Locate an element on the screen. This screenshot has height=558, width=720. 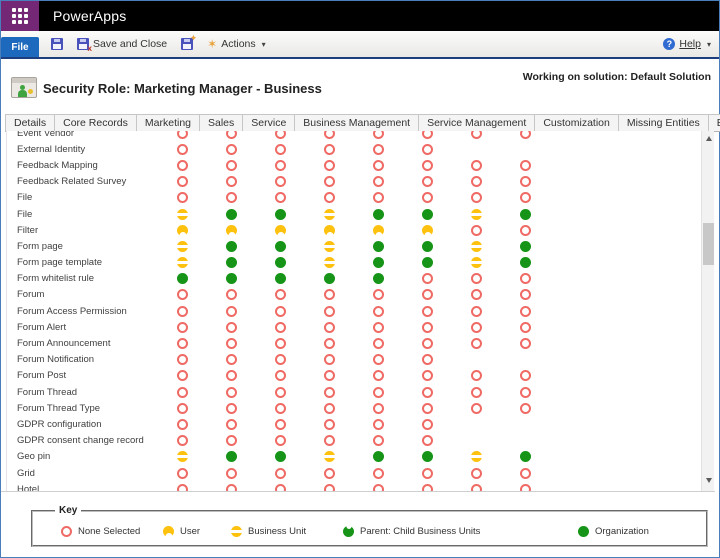
save-and-close-button: x Save and Close is located at coordinates (122, 44).